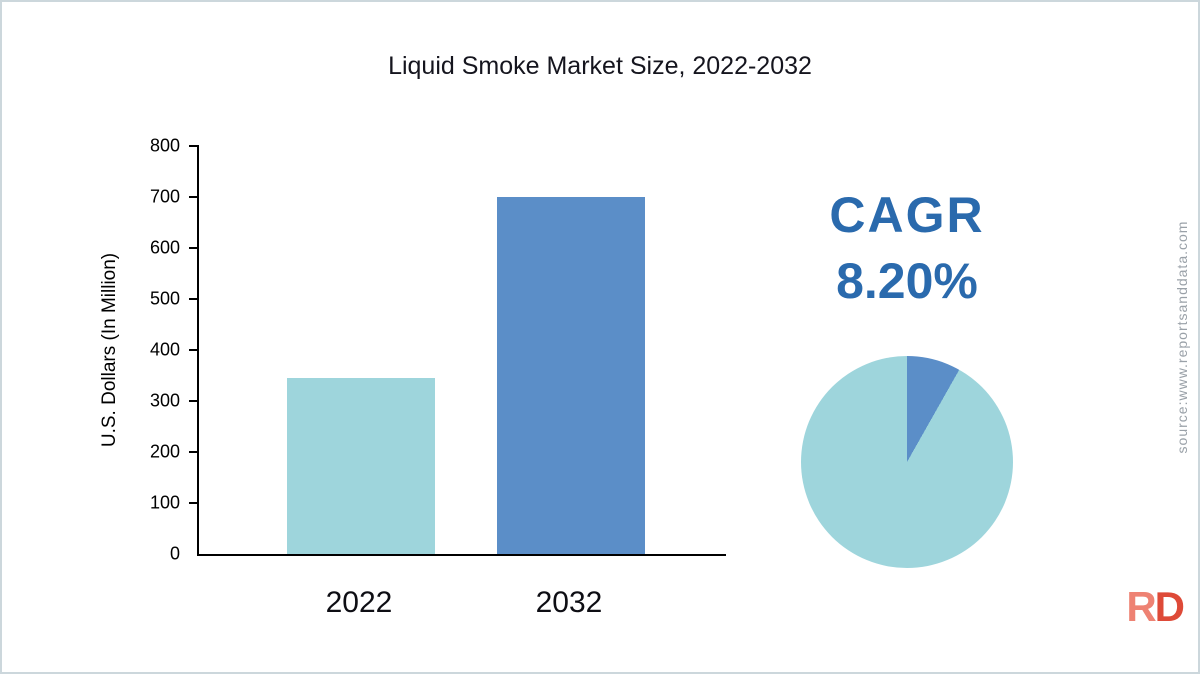  What do you see at coordinates (164, 145) in the screenshot?
I see `y-tick-label: 800` at bounding box center [164, 145].